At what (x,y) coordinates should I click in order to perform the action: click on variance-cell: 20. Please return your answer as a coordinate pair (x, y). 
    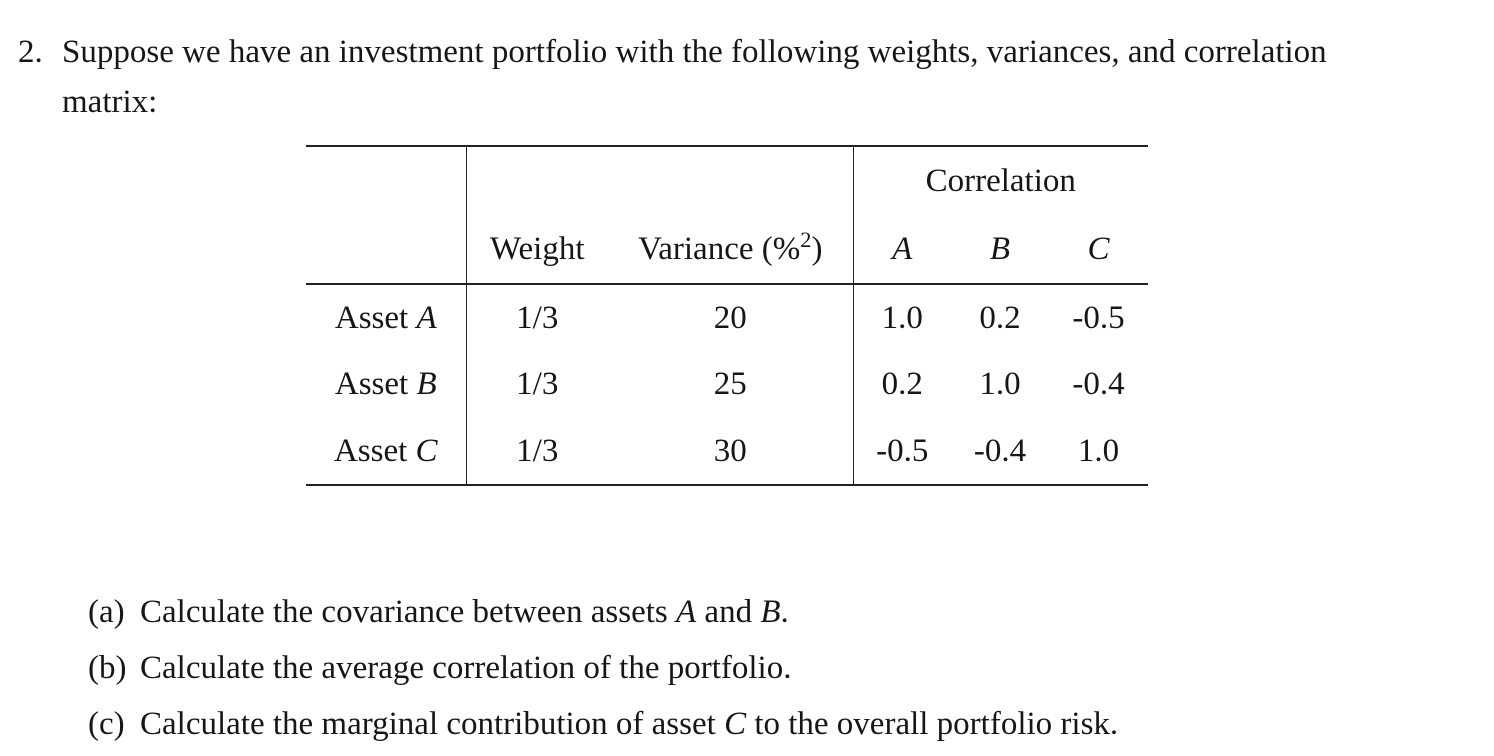
    Looking at the image, I should click on (731, 317).